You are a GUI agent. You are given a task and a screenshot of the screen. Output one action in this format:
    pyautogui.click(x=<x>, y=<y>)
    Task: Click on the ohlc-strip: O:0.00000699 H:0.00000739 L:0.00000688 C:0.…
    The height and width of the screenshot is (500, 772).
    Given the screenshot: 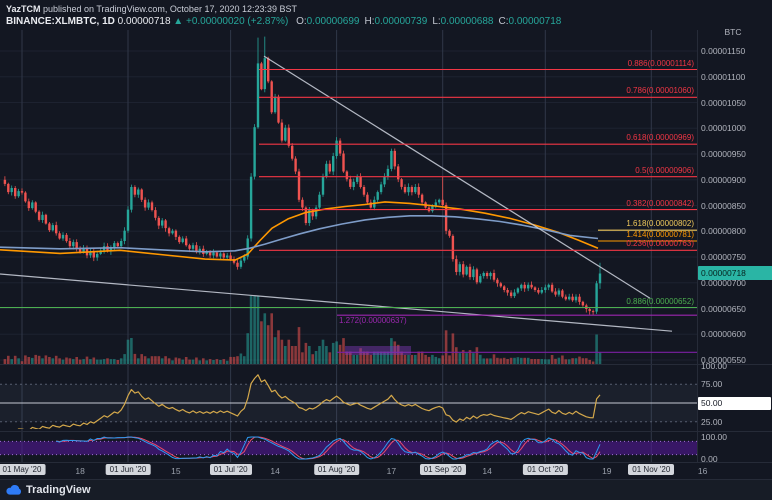 What is the action you would take?
    pyautogui.click(x=426, y=21)
    